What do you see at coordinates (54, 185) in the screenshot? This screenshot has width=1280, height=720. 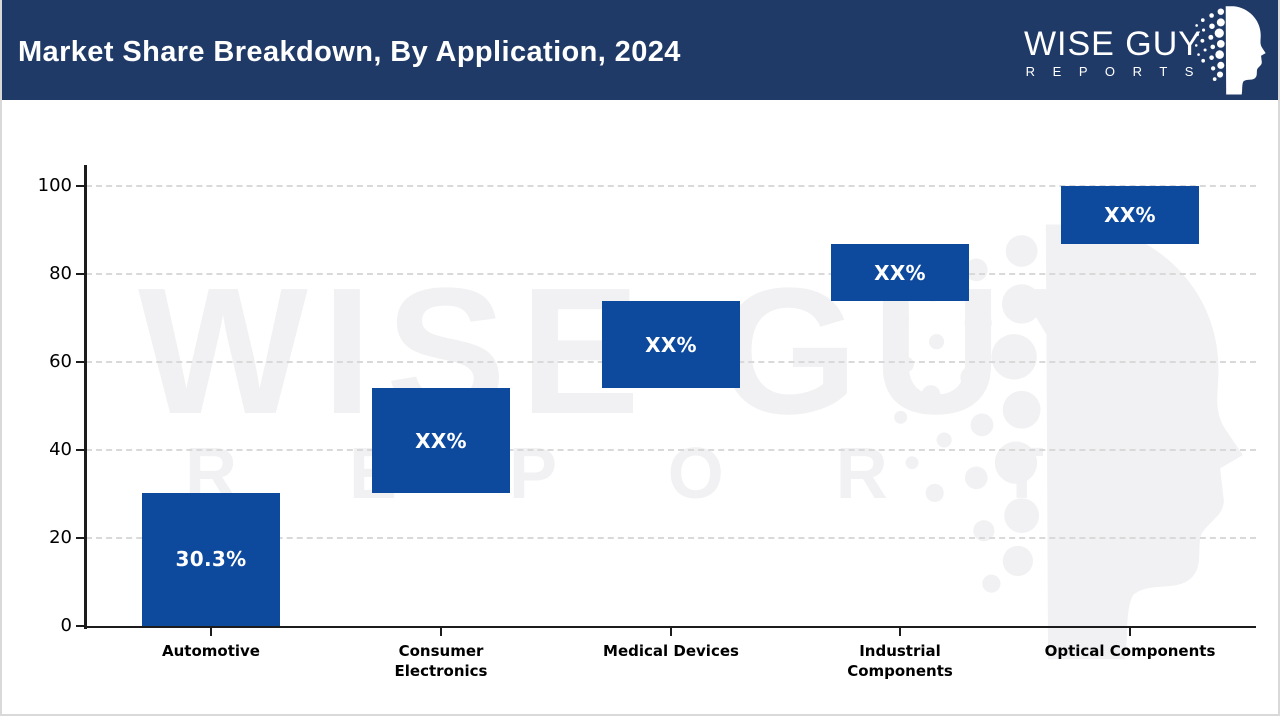 I see `y-tick-label: 100` at bounding box center [54, 185].